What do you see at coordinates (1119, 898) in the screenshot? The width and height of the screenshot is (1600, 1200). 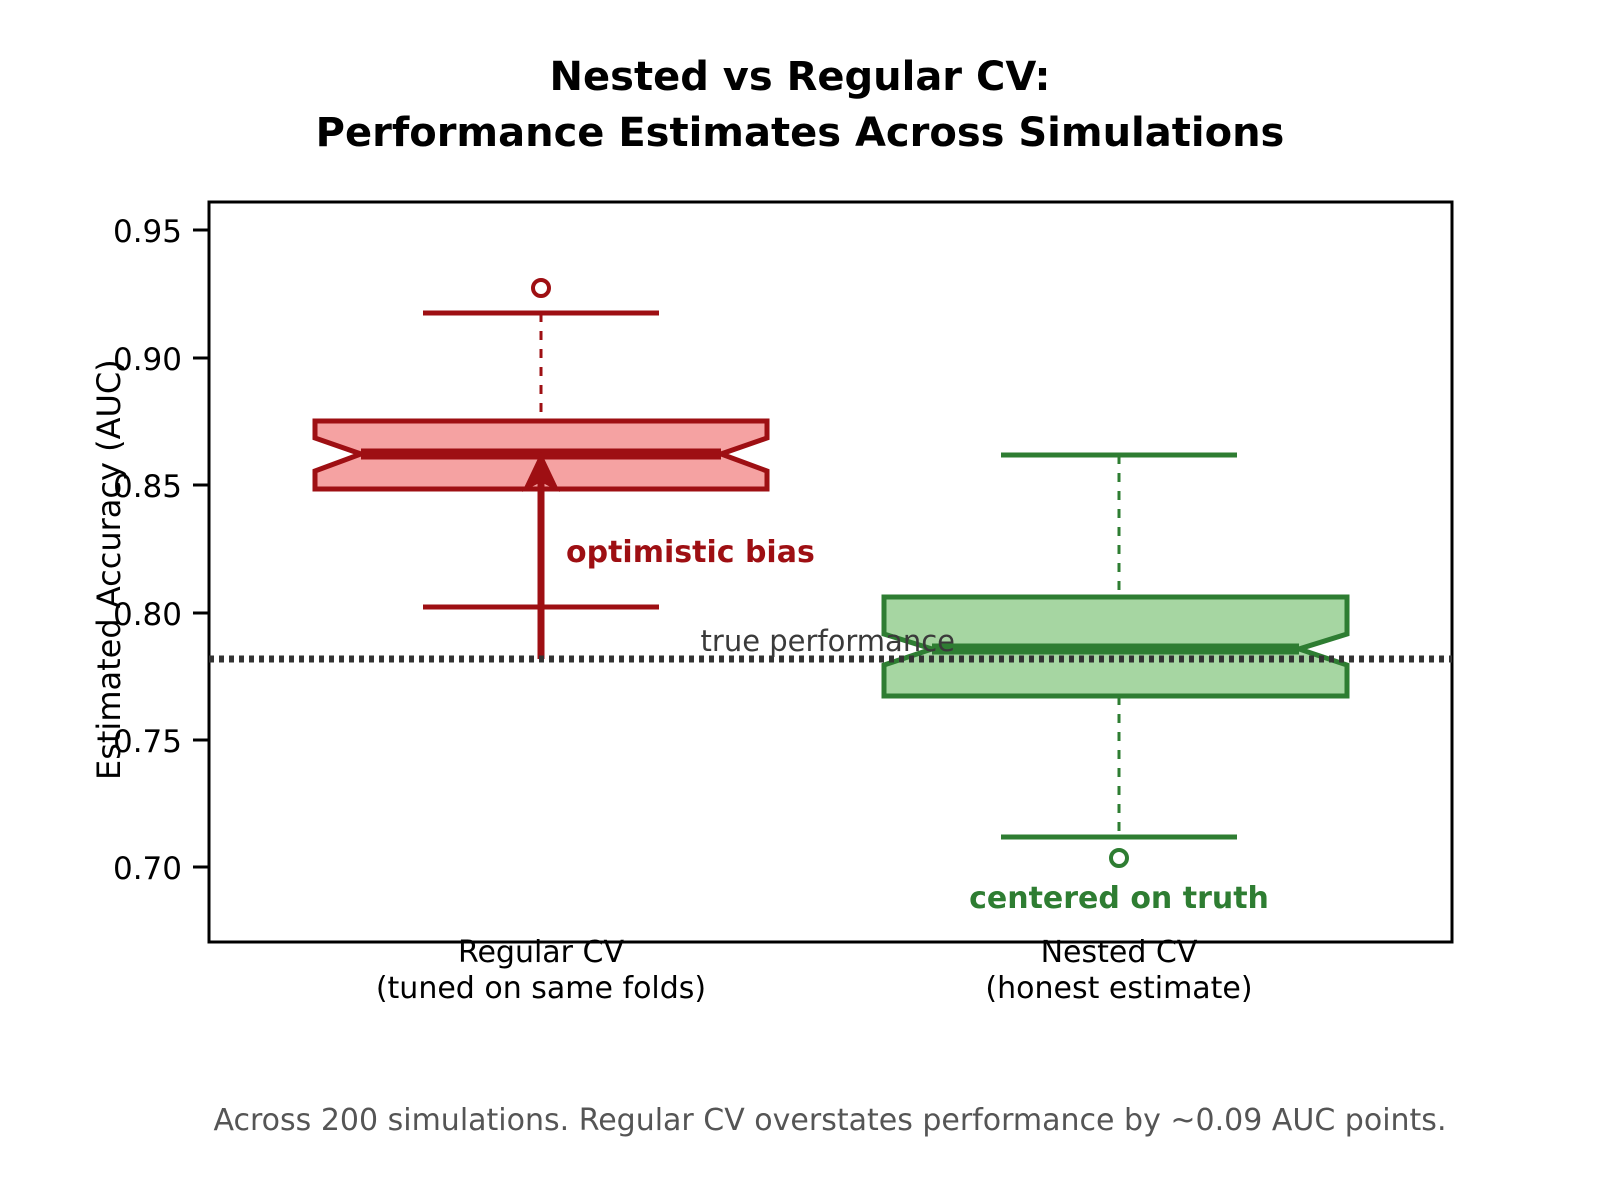 I see `annotation-centered-on-truth: centered on truth` at bounding box center [1119, 898].